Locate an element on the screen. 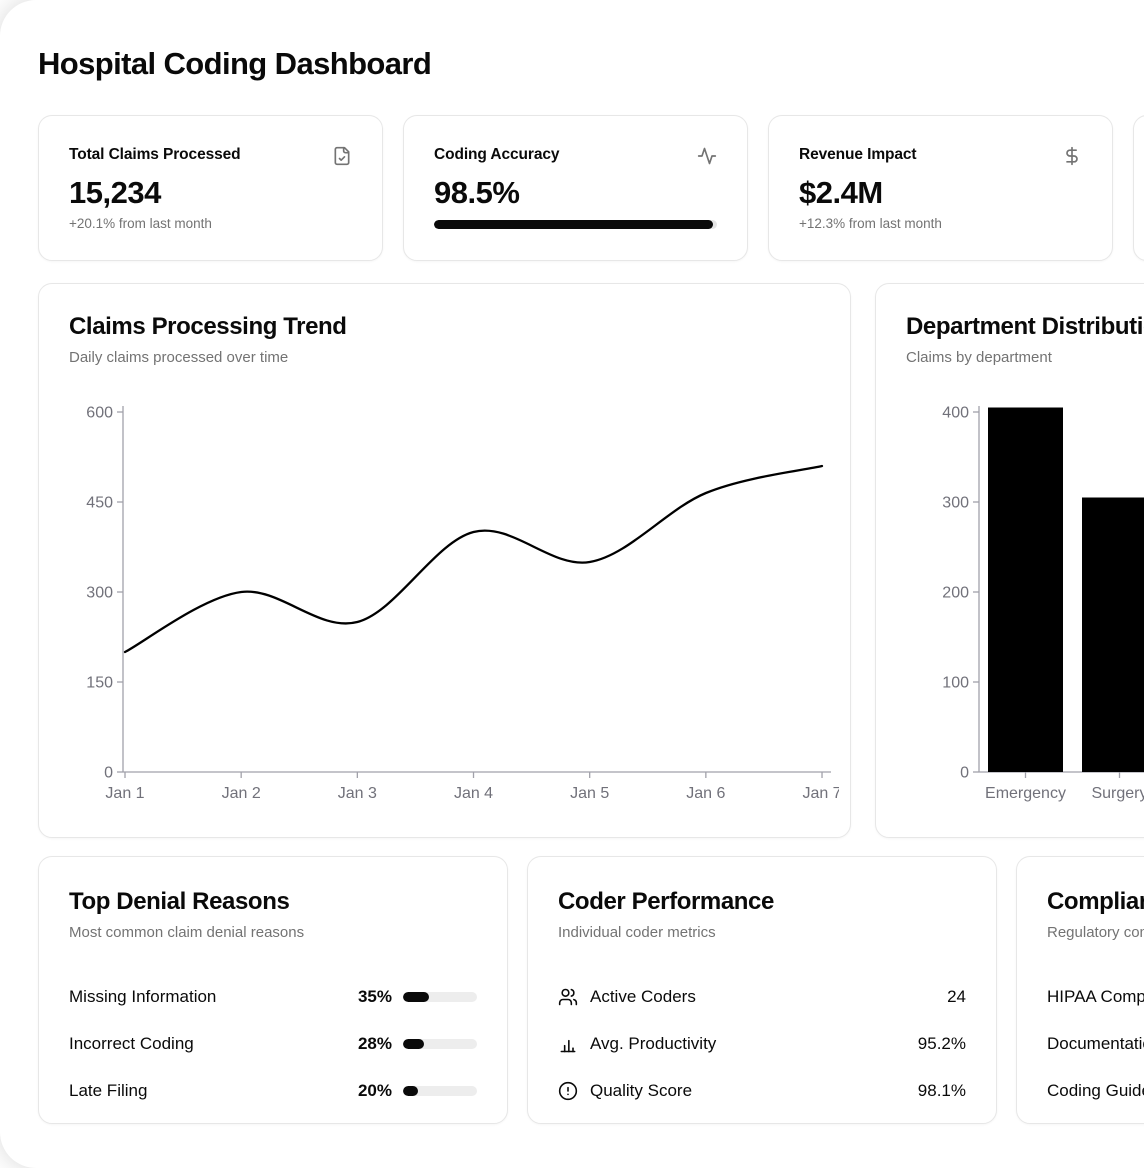  card-title: Coder Performance is located at coordinates (666, 901).